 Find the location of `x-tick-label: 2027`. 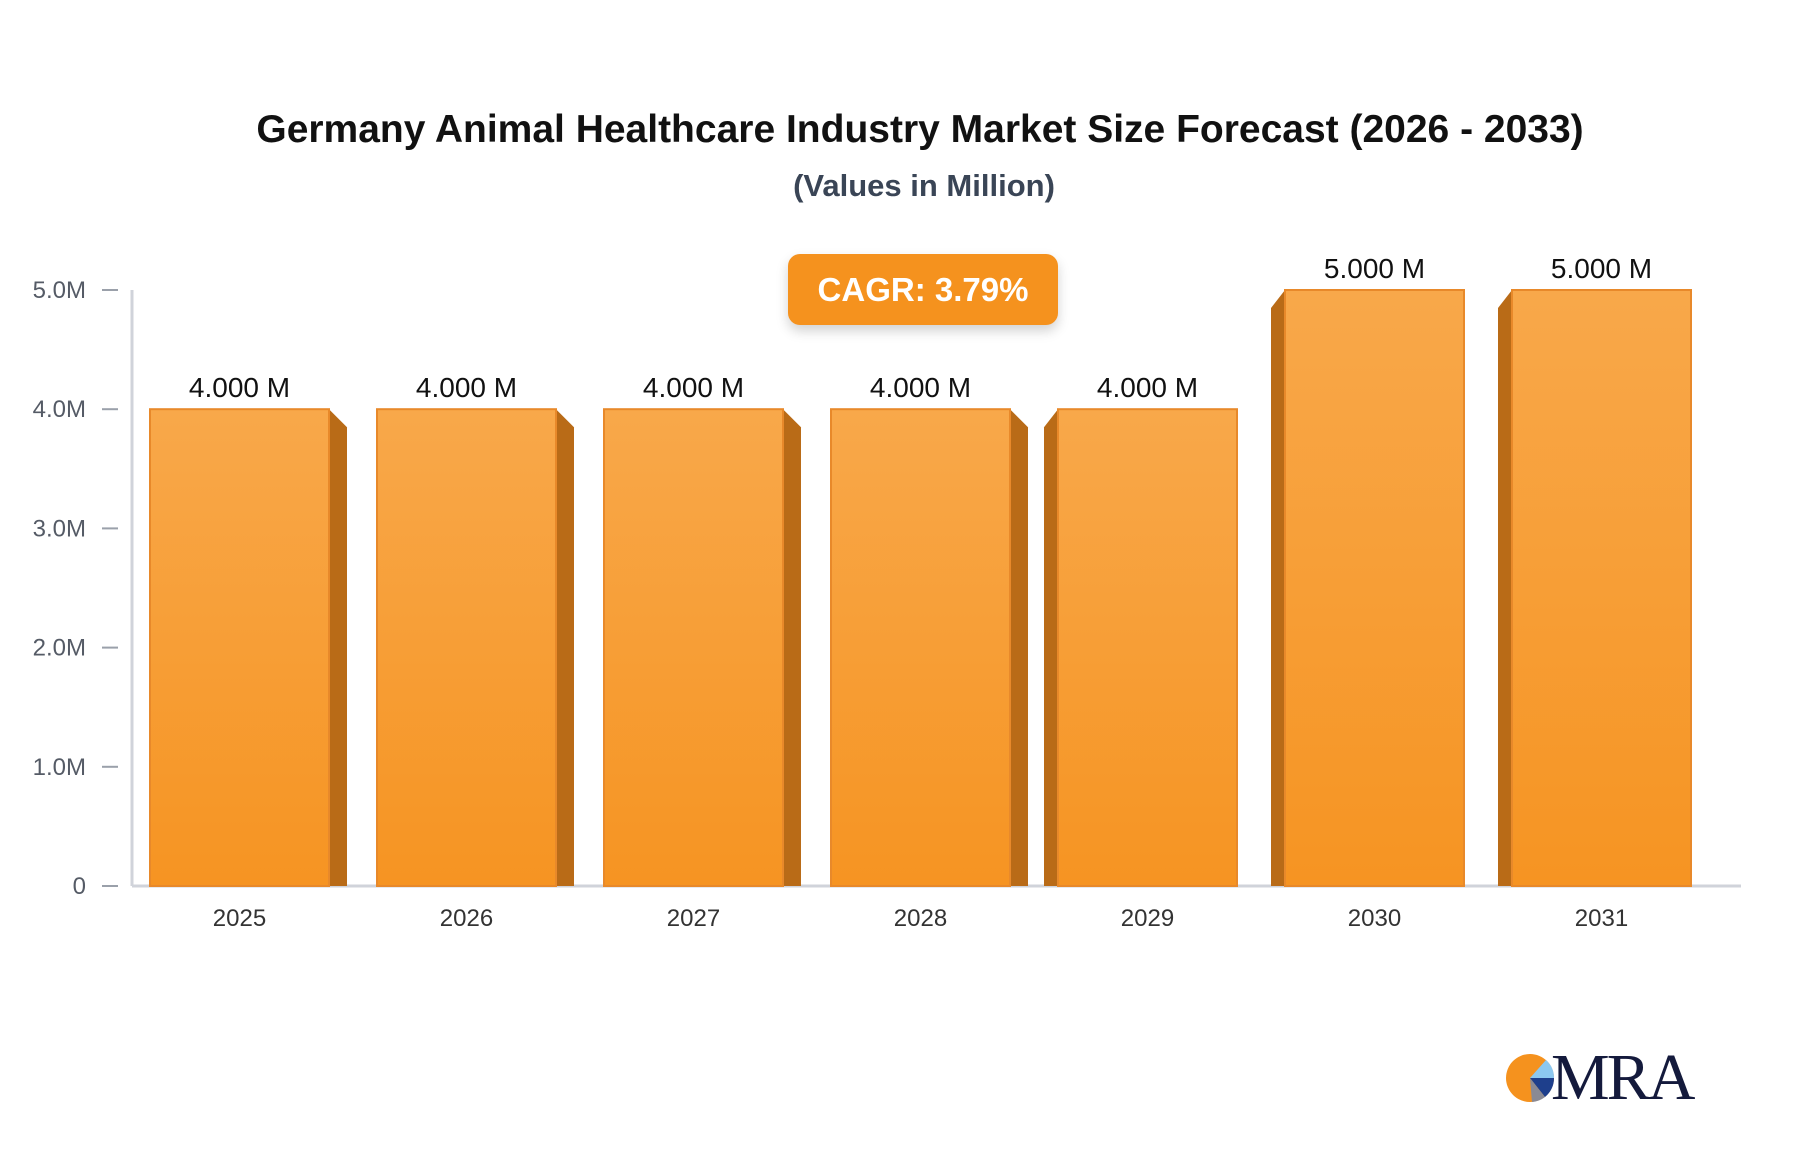

x-tick-label: 2027 is located at coordinates (693, 918).